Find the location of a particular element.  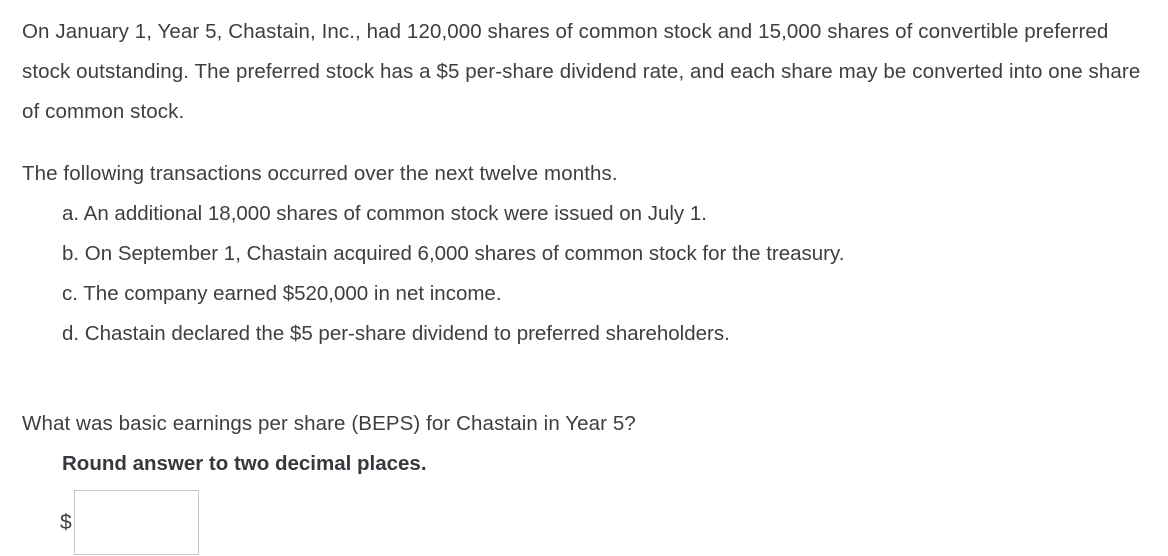

dollar-sign-label: $ is located at coordinates (66, 522).